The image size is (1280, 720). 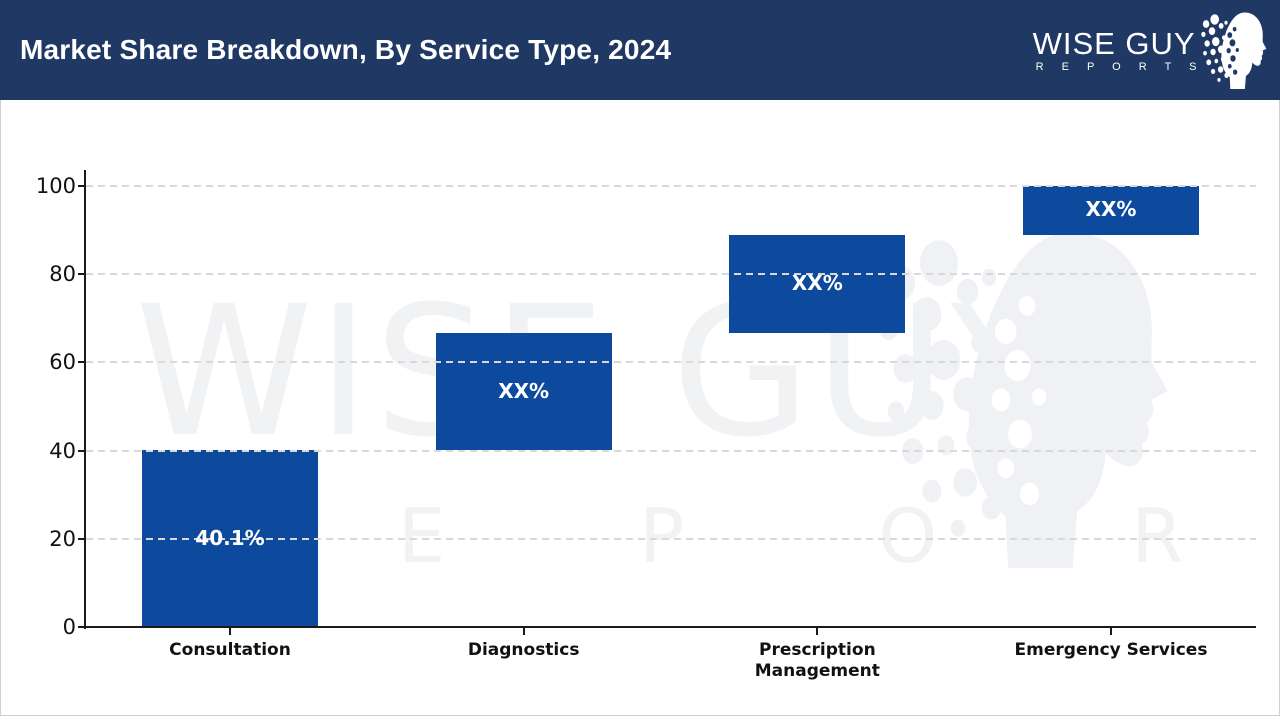 What do you see at coordinates (62, 538) in the screenshot?
I see `y-tick-label: 20` at bounding box center [62, 538].